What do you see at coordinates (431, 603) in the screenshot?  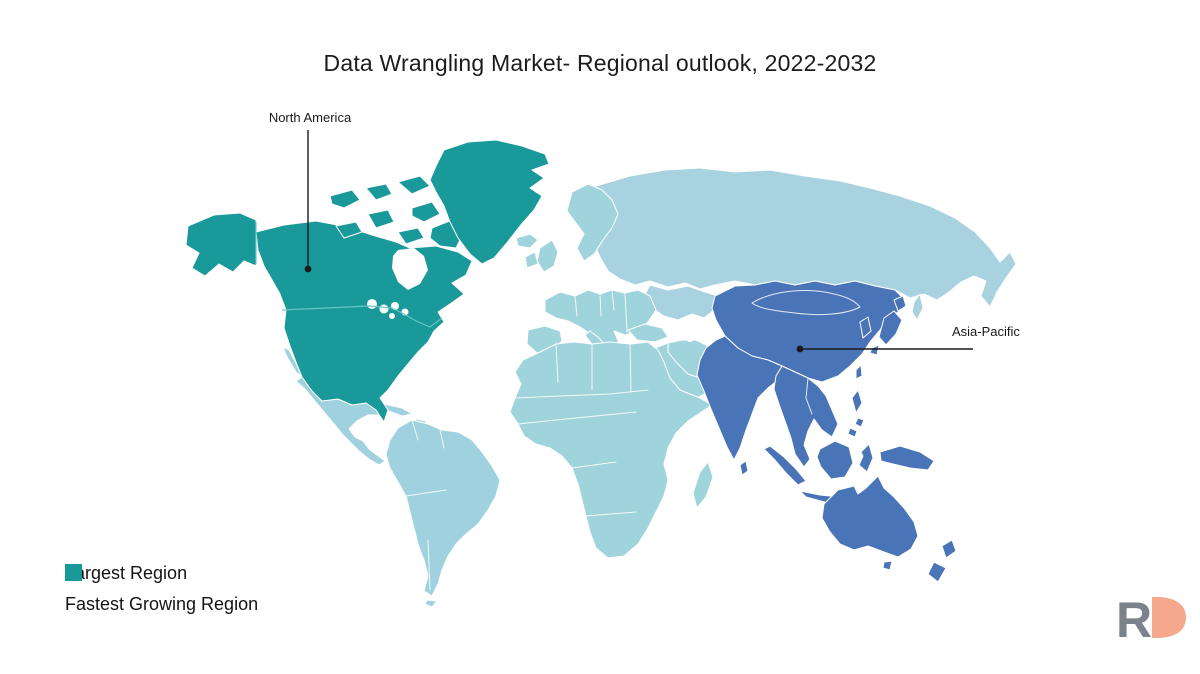 I see `island-tierra-del-fuego` at bounding box center [431, 603].